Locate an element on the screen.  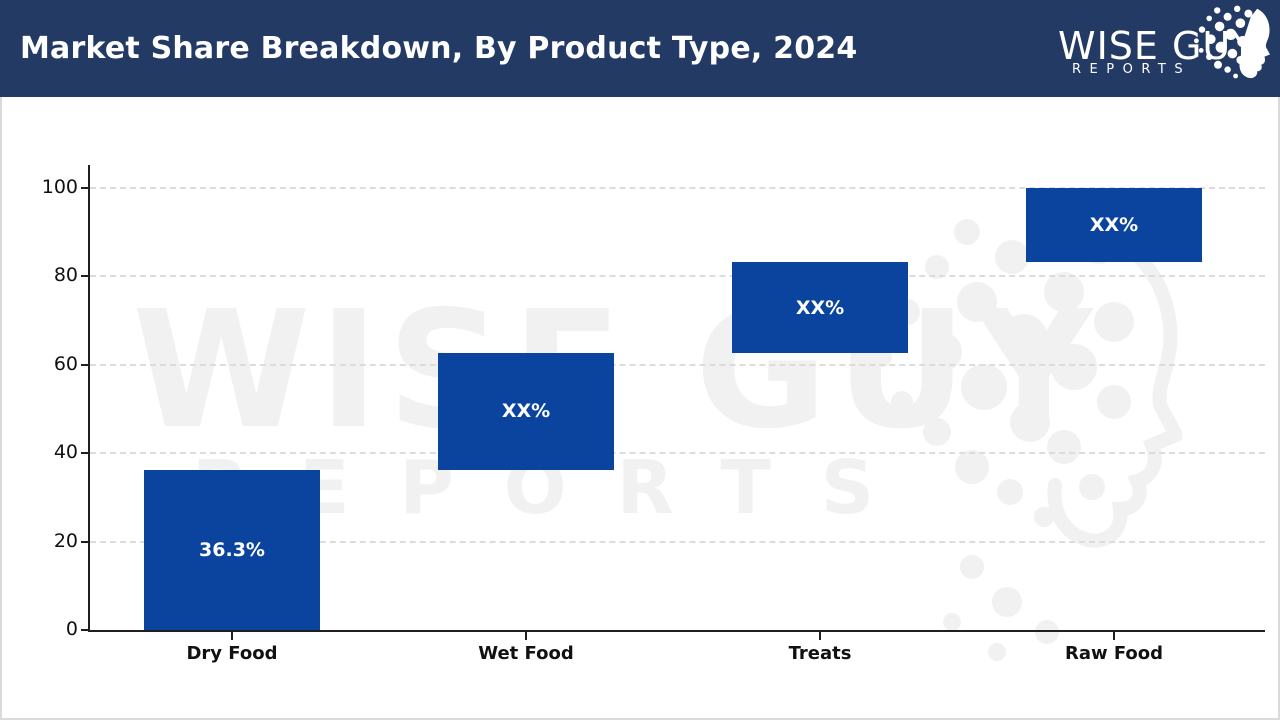
logo-sub-text: REPORTS is located at coordinates (1132, 69).